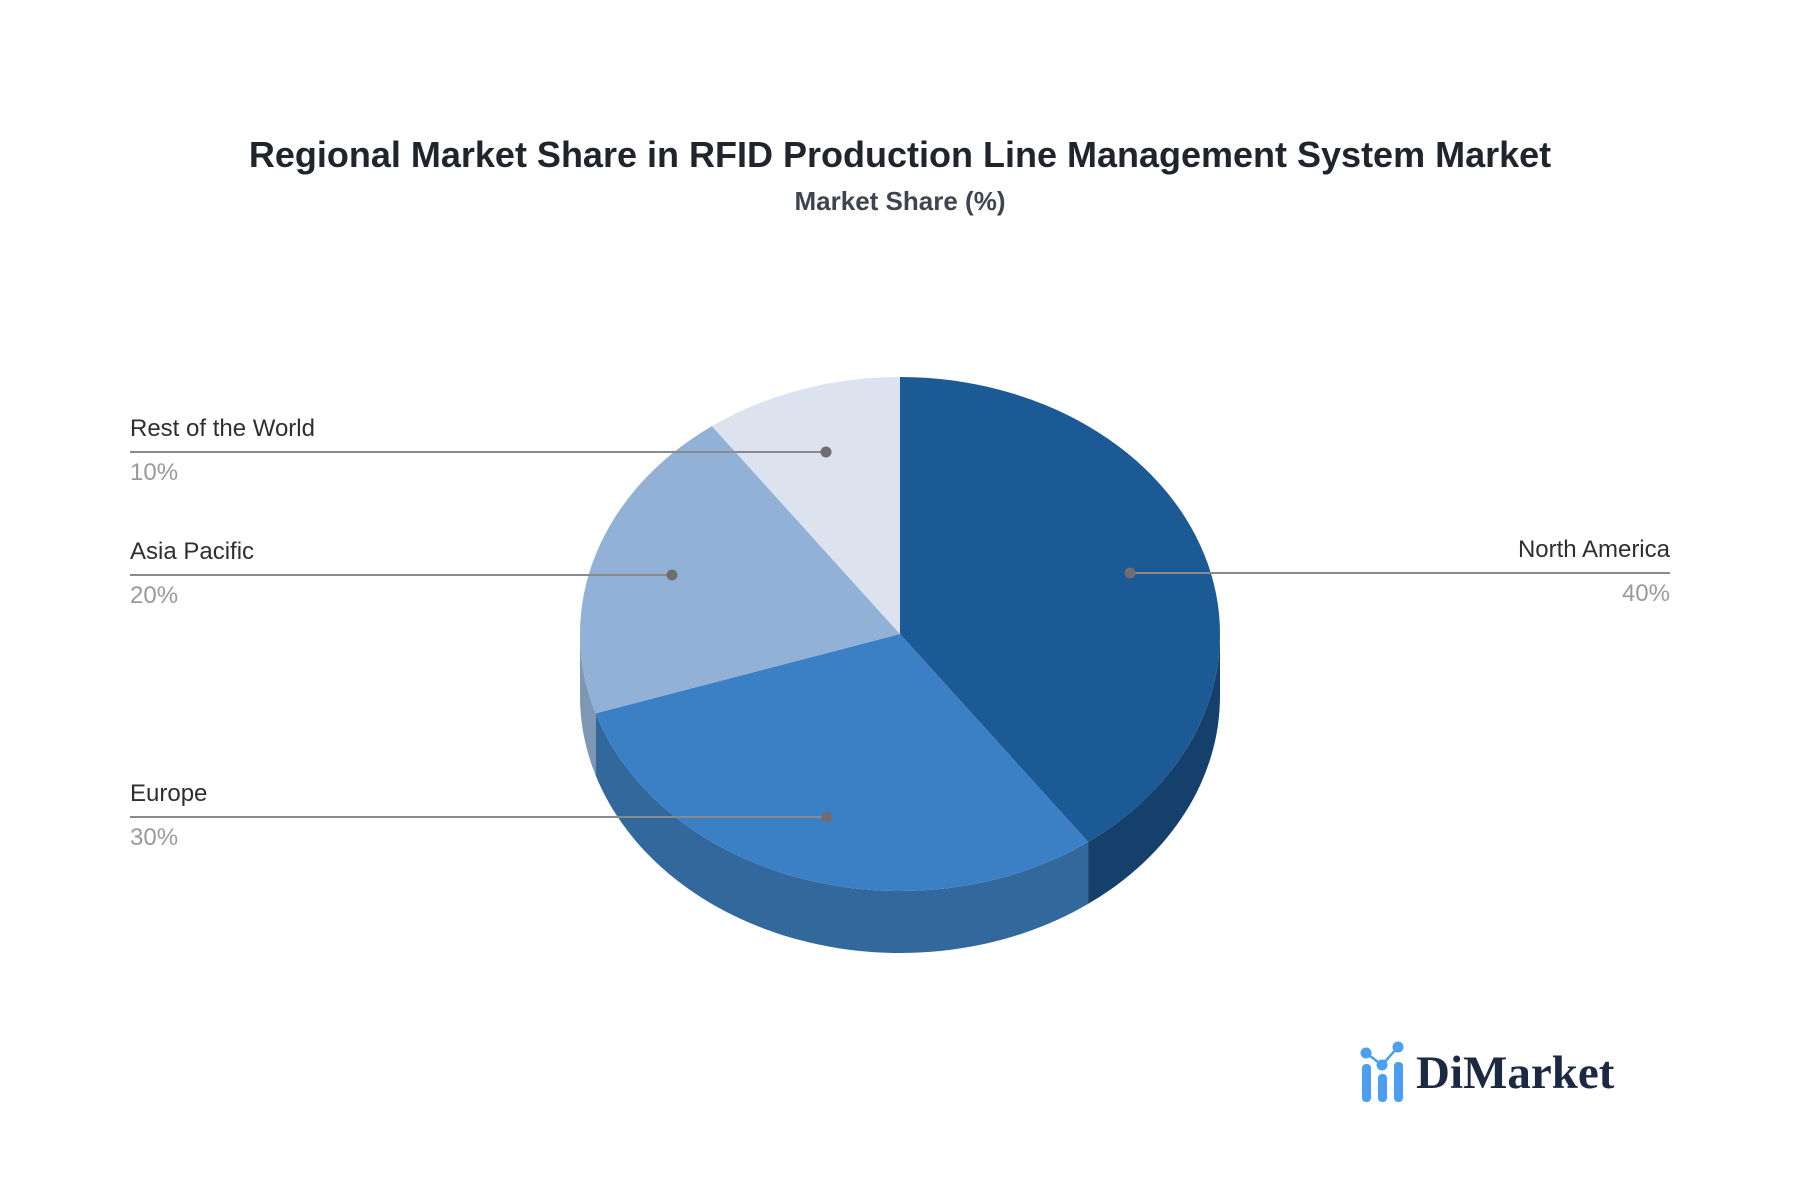  What do you see at coordinates (222, 428) in the screenshot?
I see `callout-label-rest-of-world: Rest of the World` at bounding box center [222, 428].